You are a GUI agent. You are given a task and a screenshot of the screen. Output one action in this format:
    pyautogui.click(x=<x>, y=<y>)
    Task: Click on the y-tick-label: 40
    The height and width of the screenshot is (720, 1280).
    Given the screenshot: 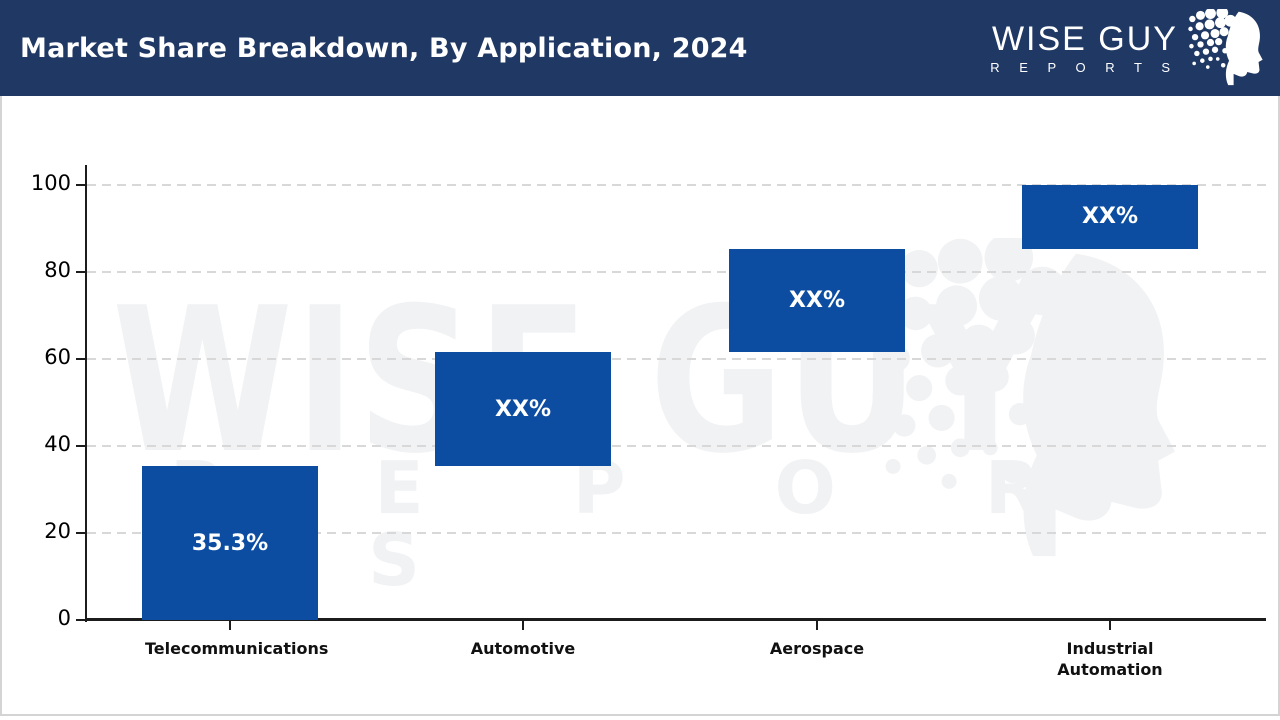 What is the action you would take?
    pyautogui.click(x=57, y=444)
    